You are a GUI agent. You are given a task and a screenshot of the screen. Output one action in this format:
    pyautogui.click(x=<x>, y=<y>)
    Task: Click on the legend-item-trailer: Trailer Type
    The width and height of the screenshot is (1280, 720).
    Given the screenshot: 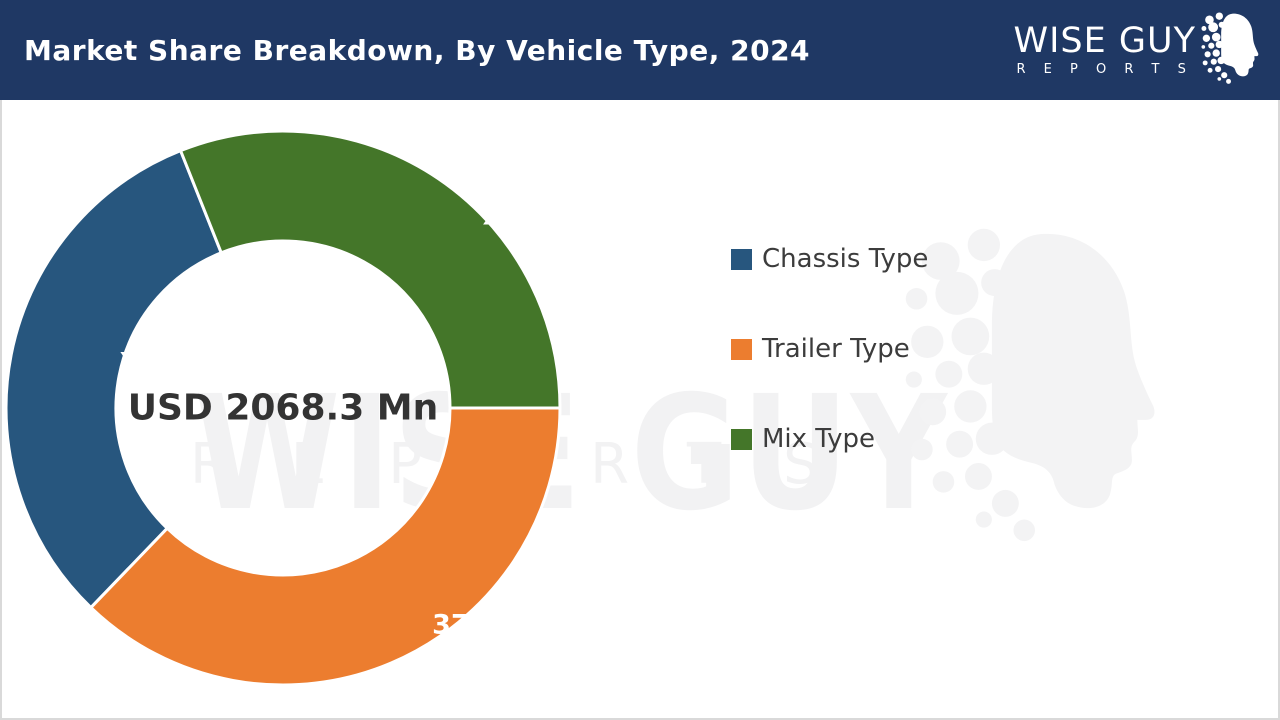 What is the action you would take?
    pyautogui.click(x=829, y=349)
    